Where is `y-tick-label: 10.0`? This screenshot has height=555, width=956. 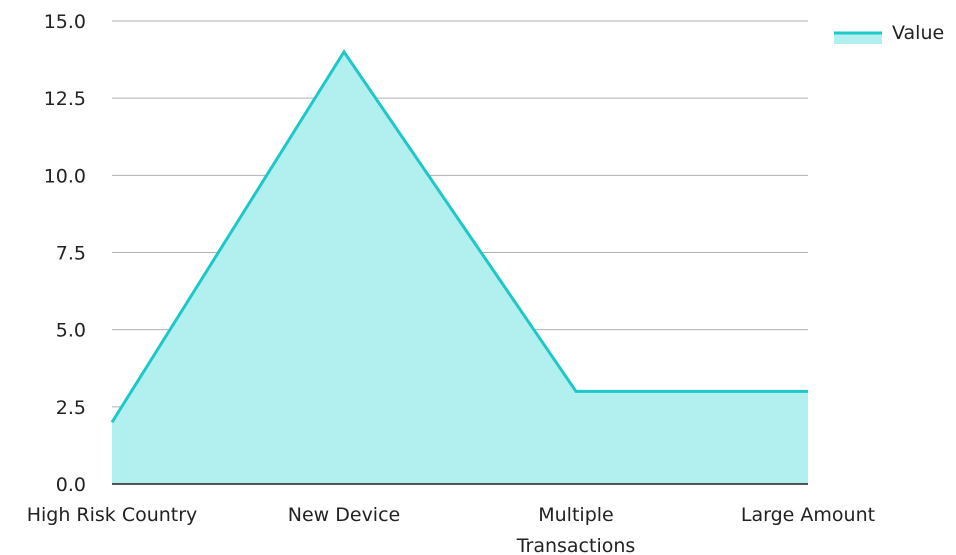
y-tick-label: 10.0 is located at coordinates (65, 176).